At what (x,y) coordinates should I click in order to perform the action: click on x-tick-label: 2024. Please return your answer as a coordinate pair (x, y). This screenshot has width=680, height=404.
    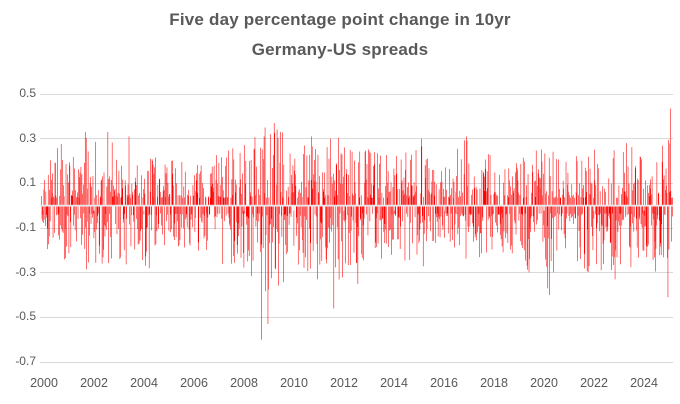
    Looking at the image, I should click on (644, 383).